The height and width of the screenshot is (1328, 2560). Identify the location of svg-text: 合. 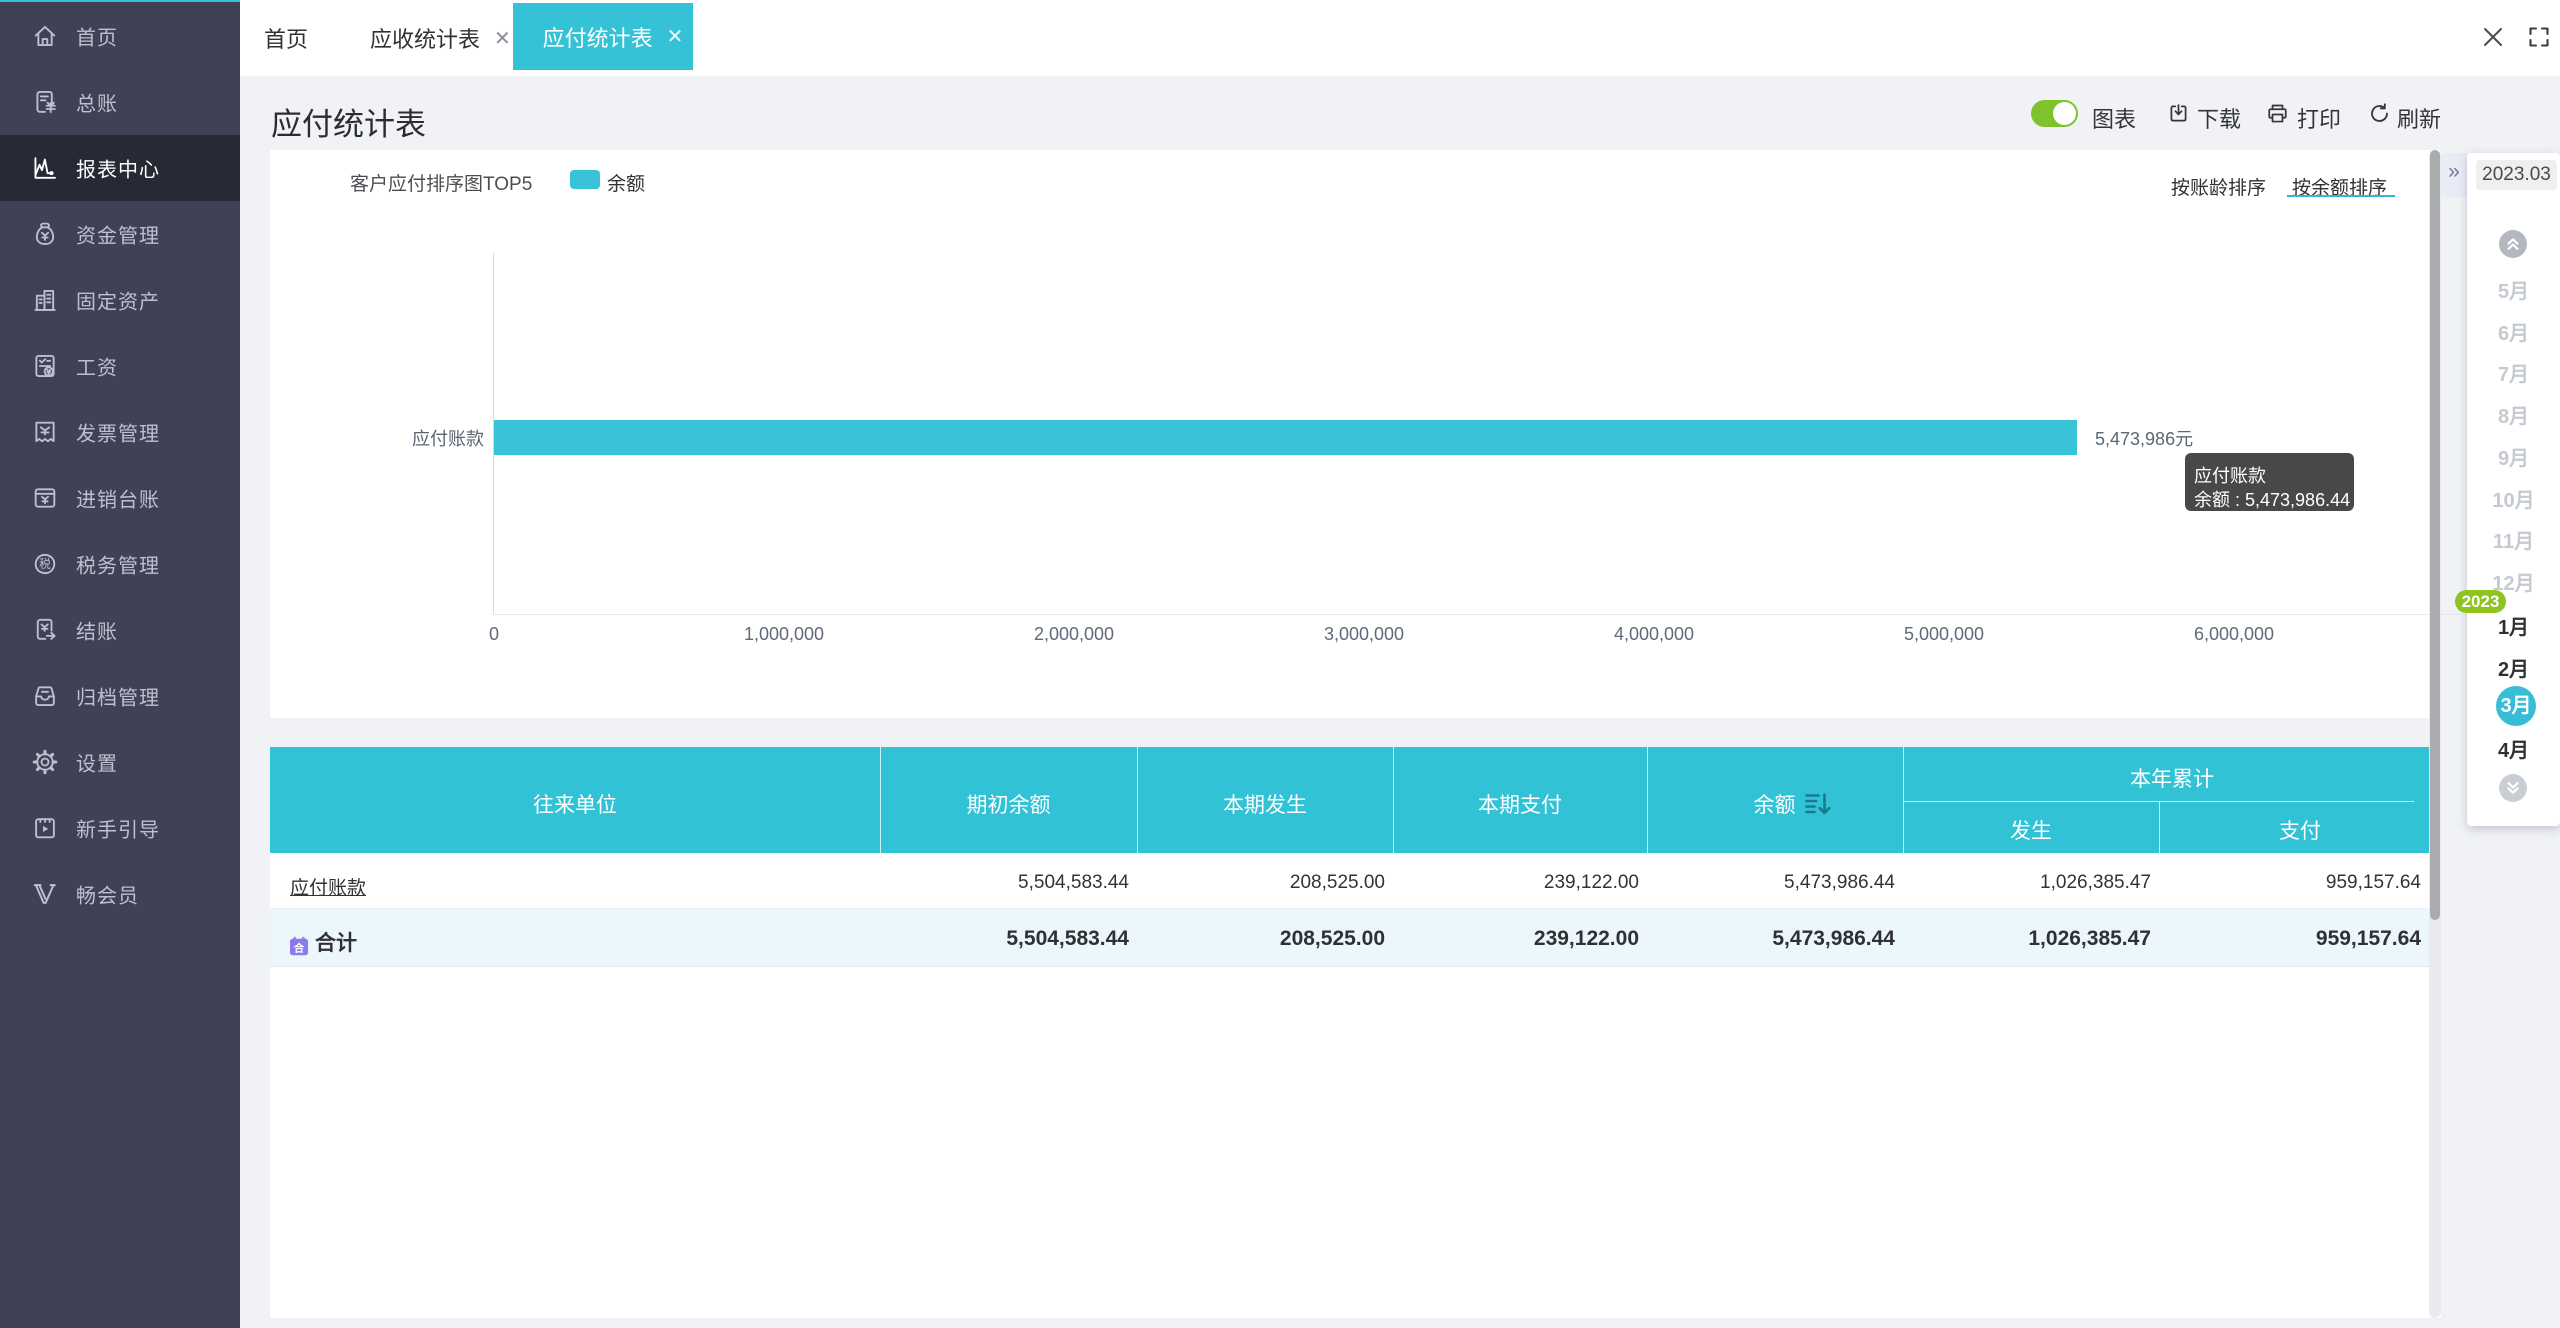
(299, 947).